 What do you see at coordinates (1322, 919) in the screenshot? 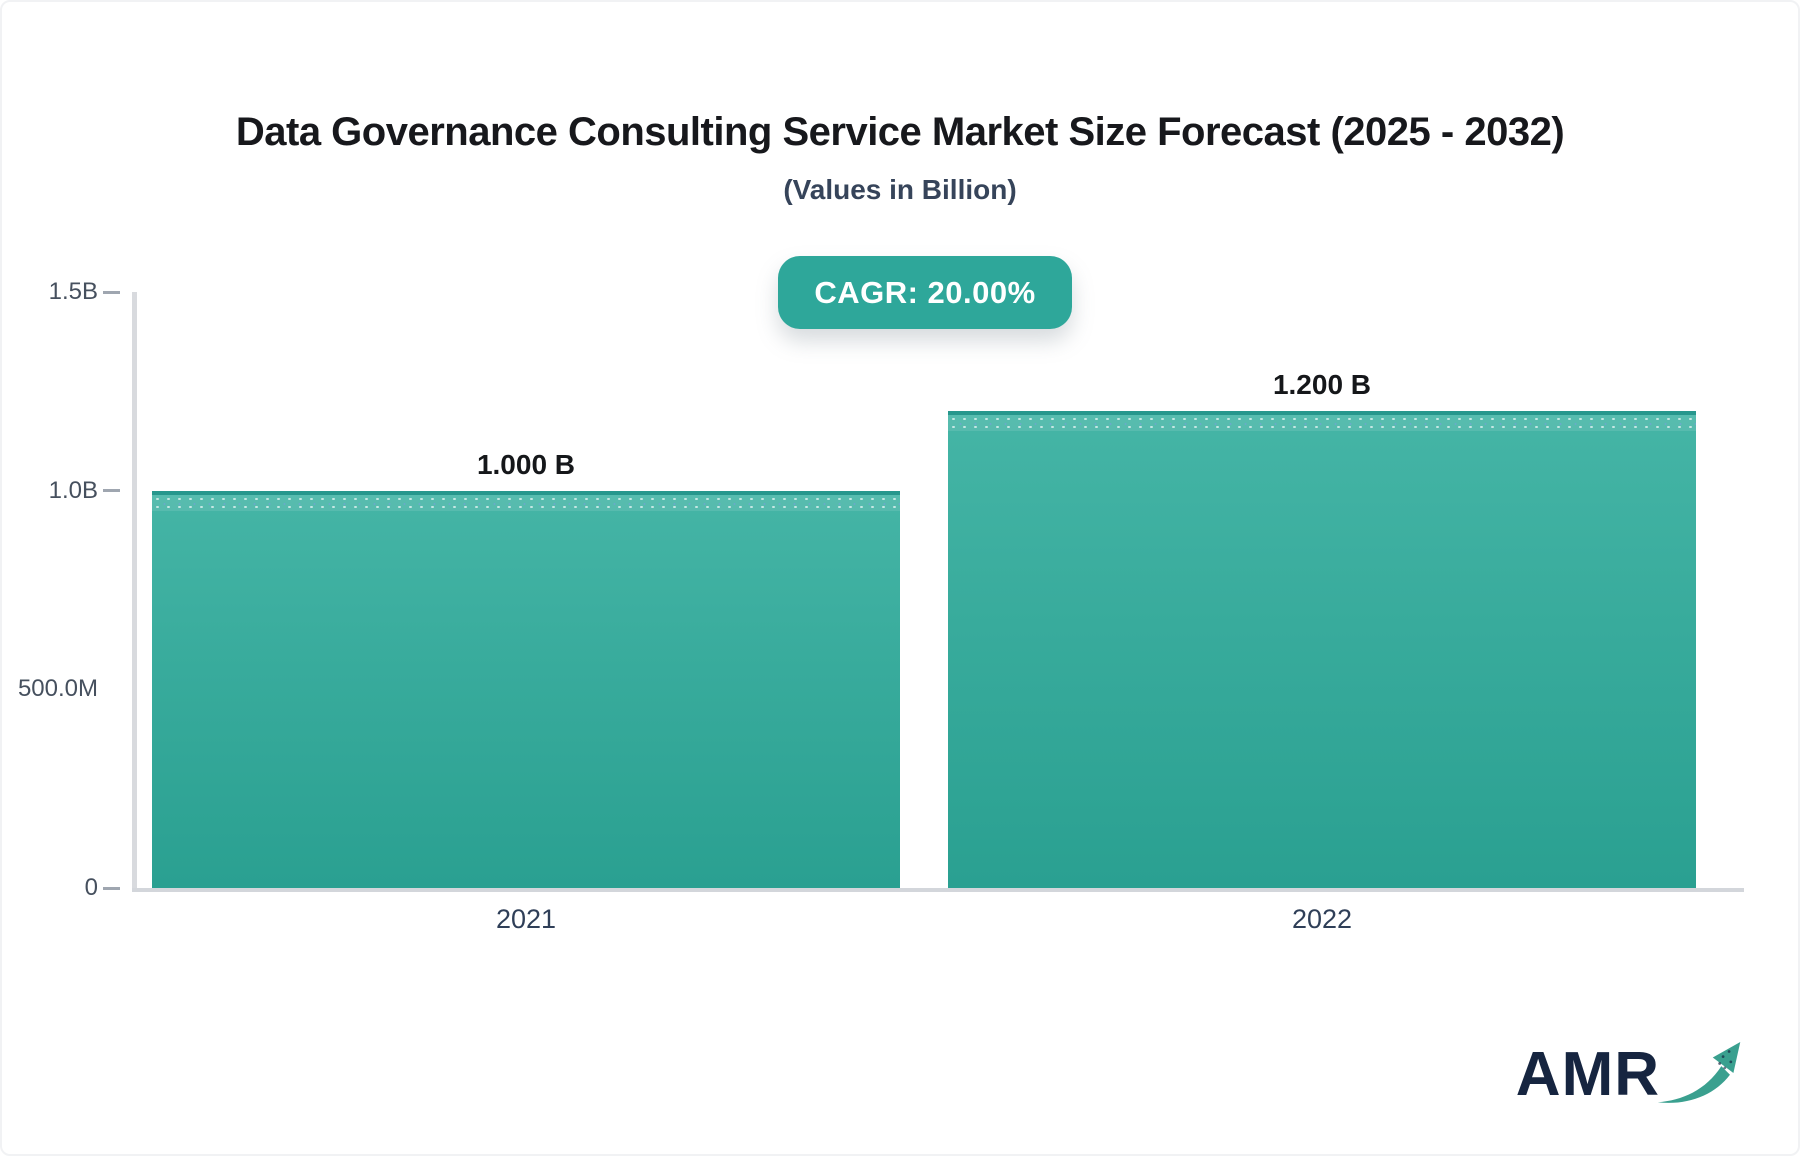
I see `x-axis-label: 2022` at bounding box center [1322, 919].